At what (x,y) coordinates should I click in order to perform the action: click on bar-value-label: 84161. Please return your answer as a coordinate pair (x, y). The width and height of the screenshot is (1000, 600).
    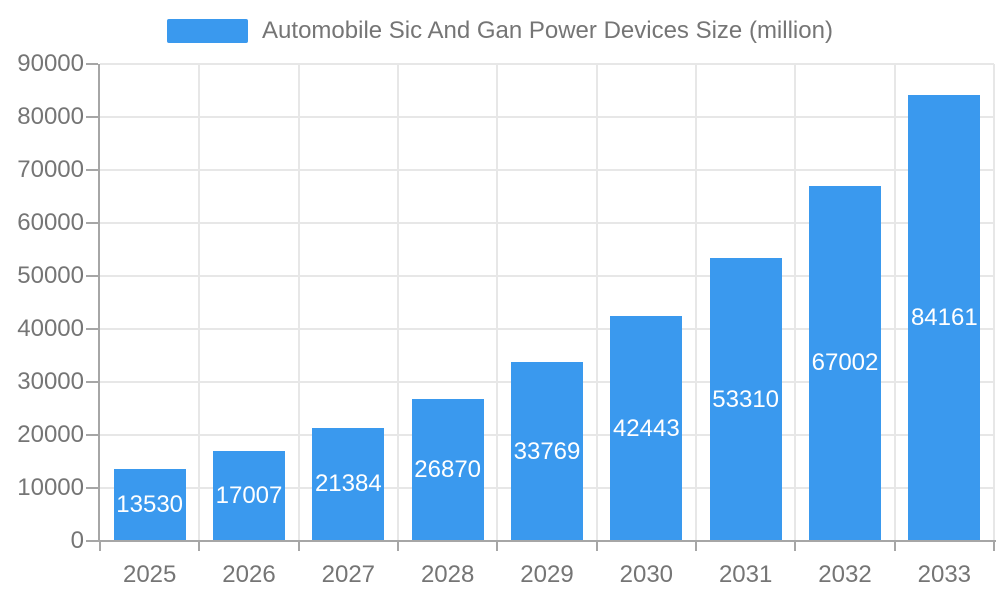
    Looking at the image, I should click on (944, 317).